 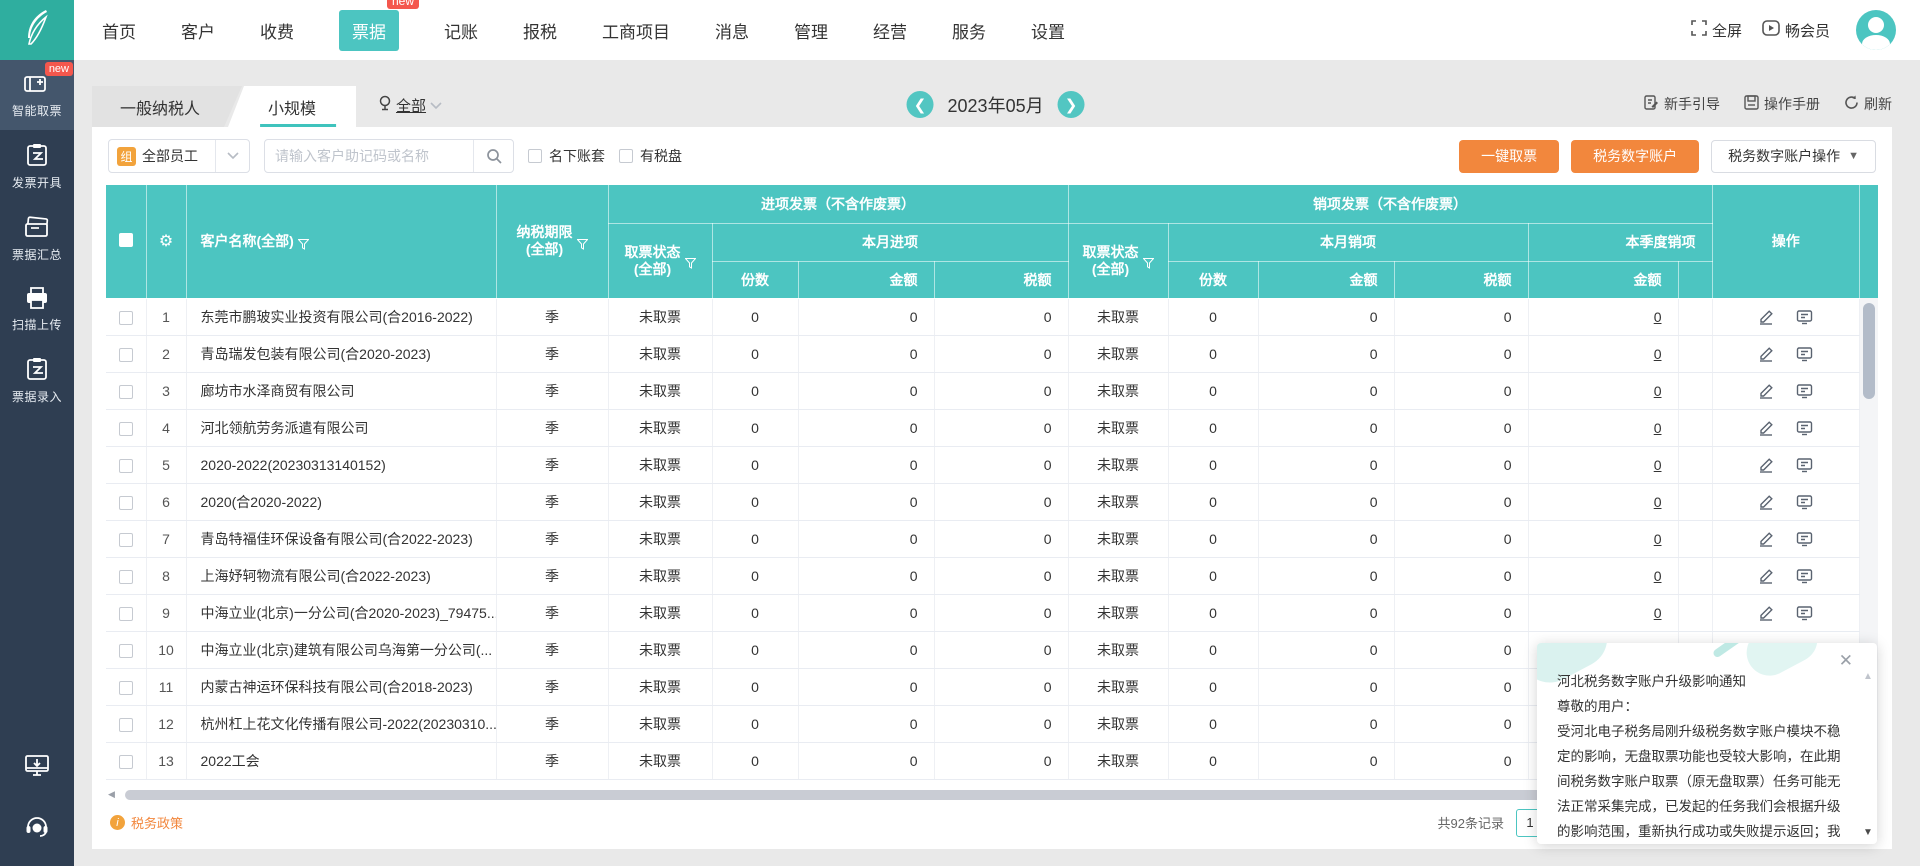 I want to click on app-logo, so click(x=37, y=30).